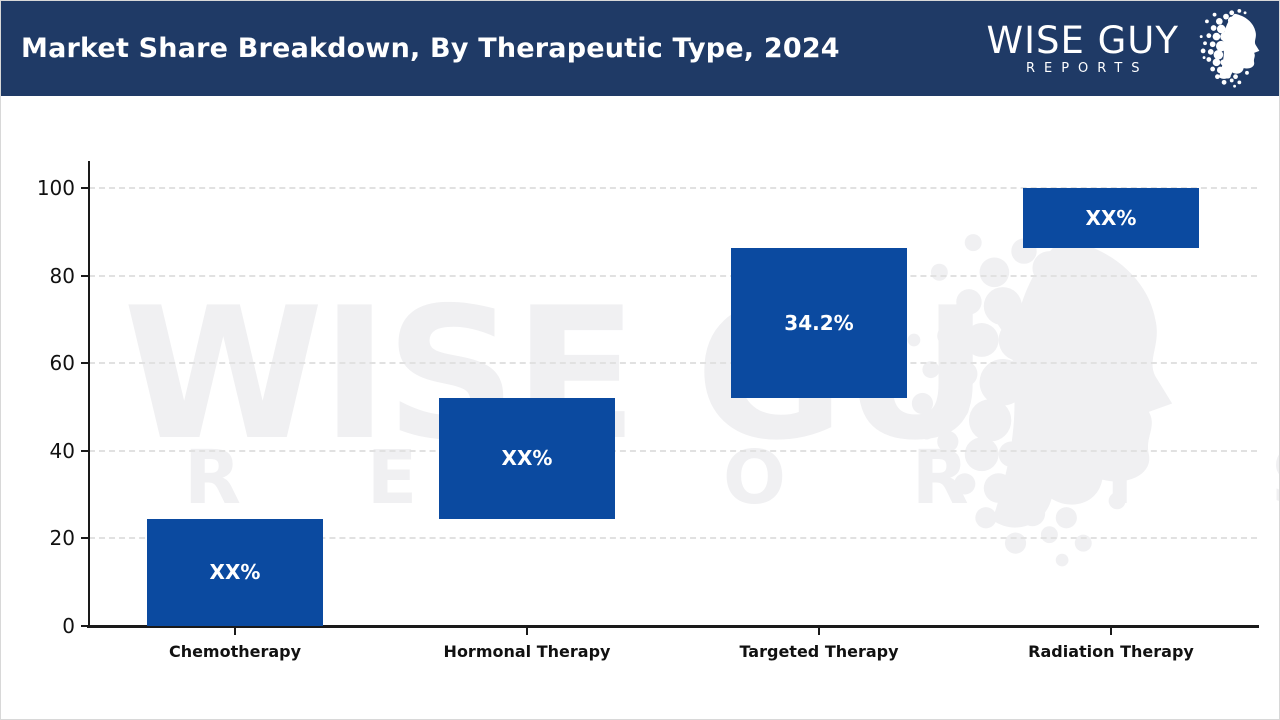 Image resolution: width=1280 pixels, height=720 pixels. What do you see at coordinates (1087, 68) in the screenshot?
I see `brand-subtitle: REPORTS` at bounding box center [1087, 68].